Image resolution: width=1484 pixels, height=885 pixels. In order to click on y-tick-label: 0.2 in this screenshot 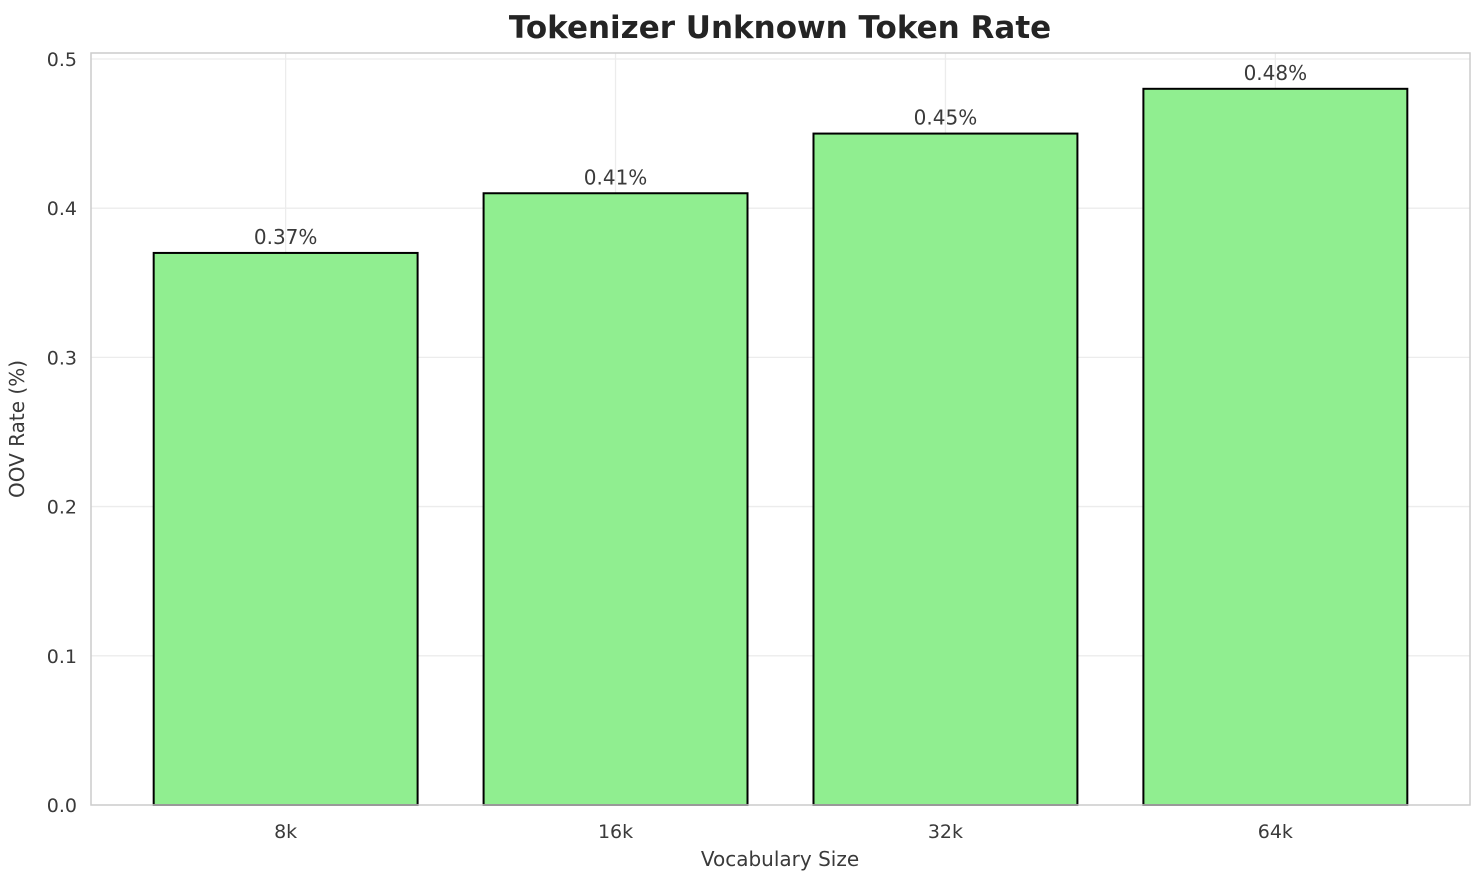, I will do `click(62, 508)`.